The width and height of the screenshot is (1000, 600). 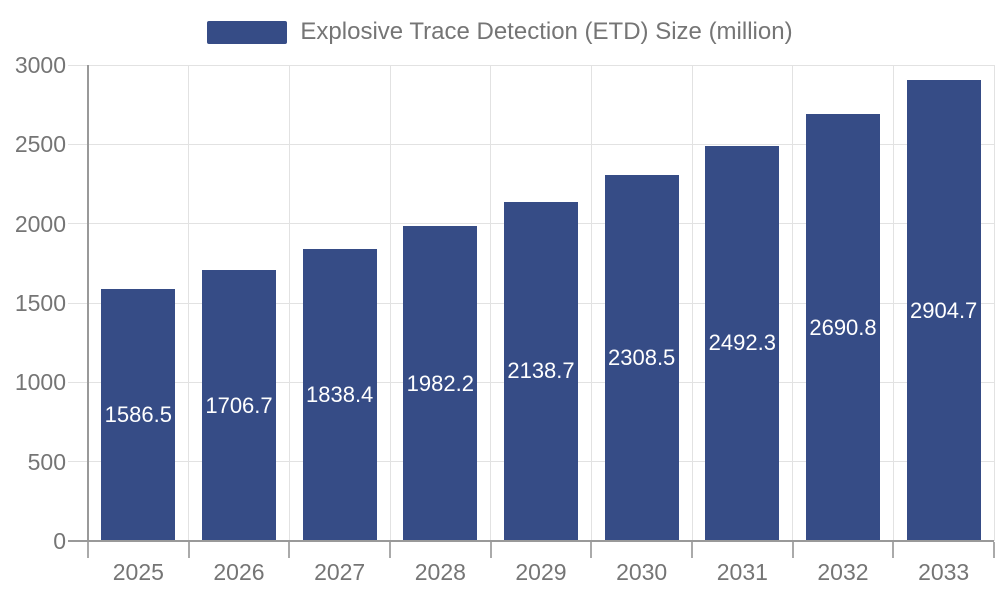 I want to click on bar-value-label: 2308.5, so click(x=642, y=357).